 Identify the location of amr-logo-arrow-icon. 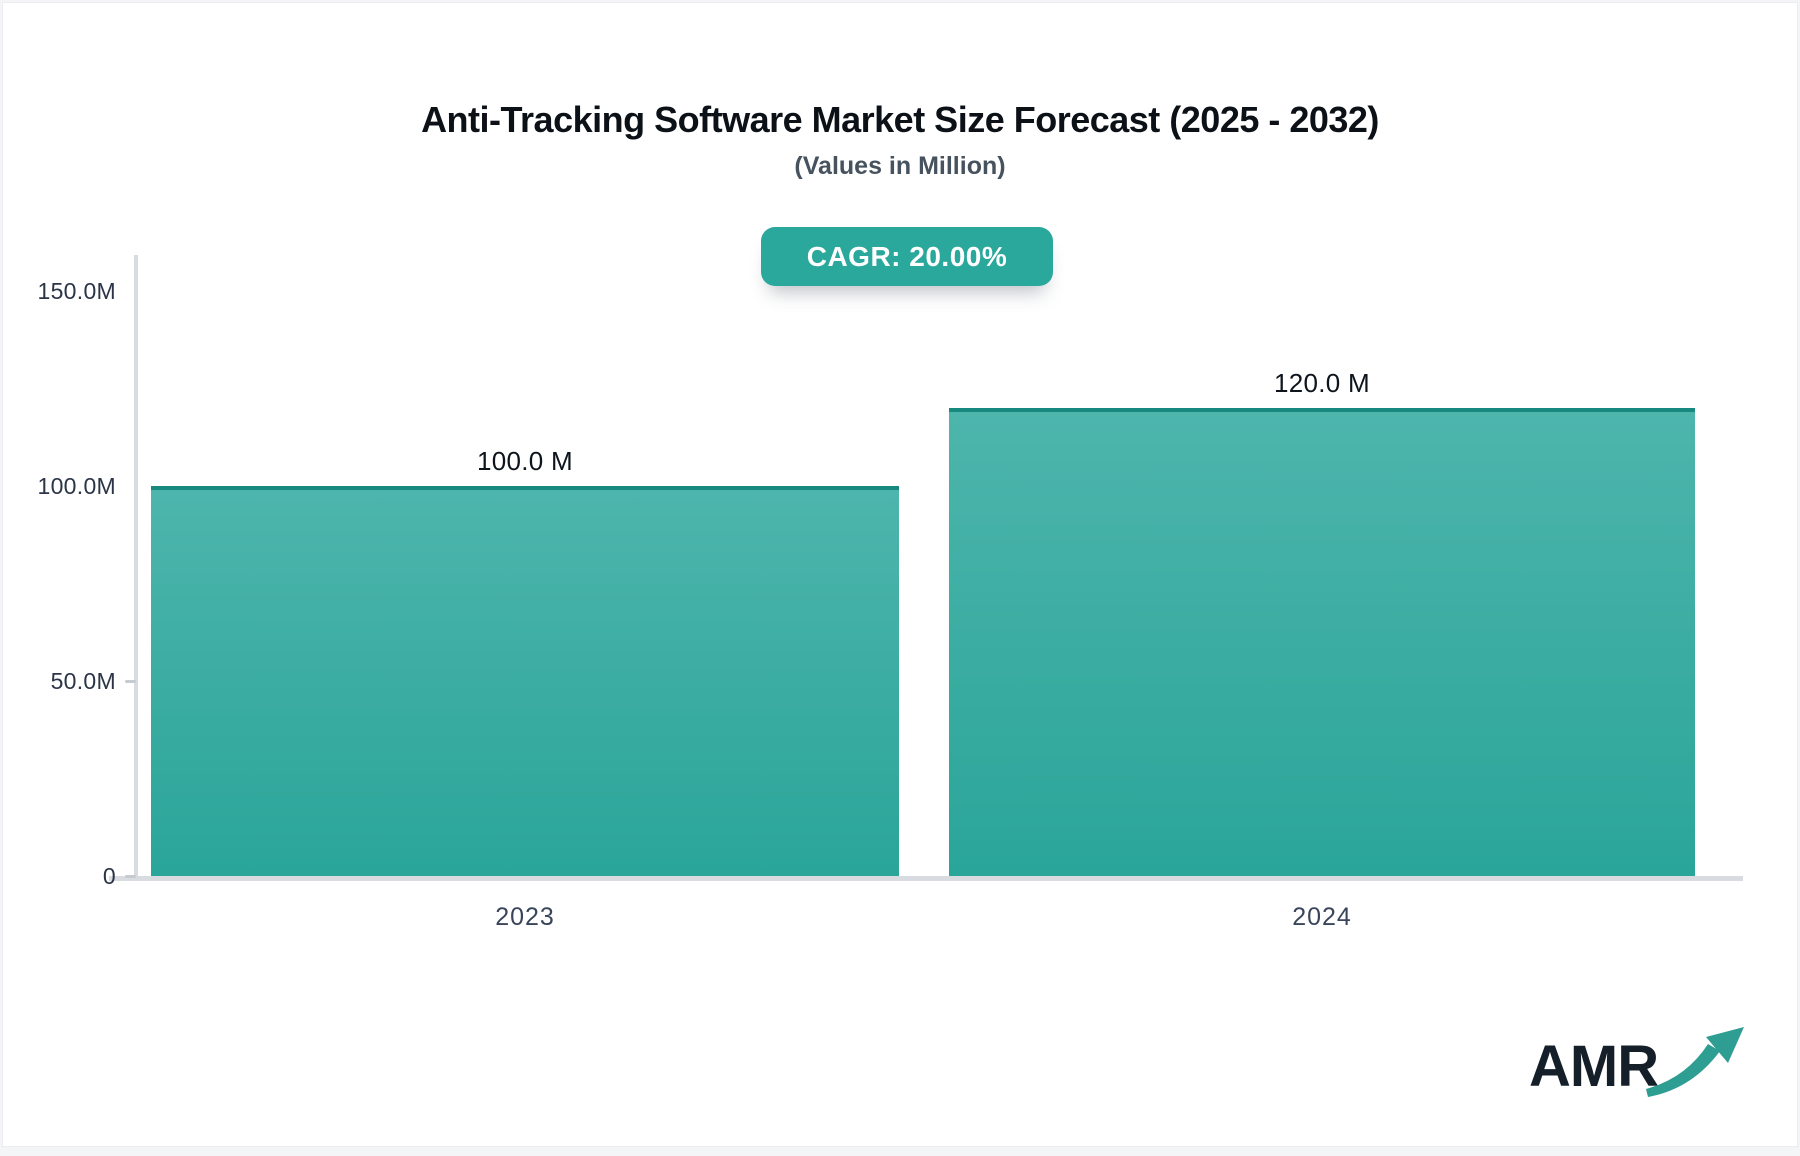
(1695, 1062).